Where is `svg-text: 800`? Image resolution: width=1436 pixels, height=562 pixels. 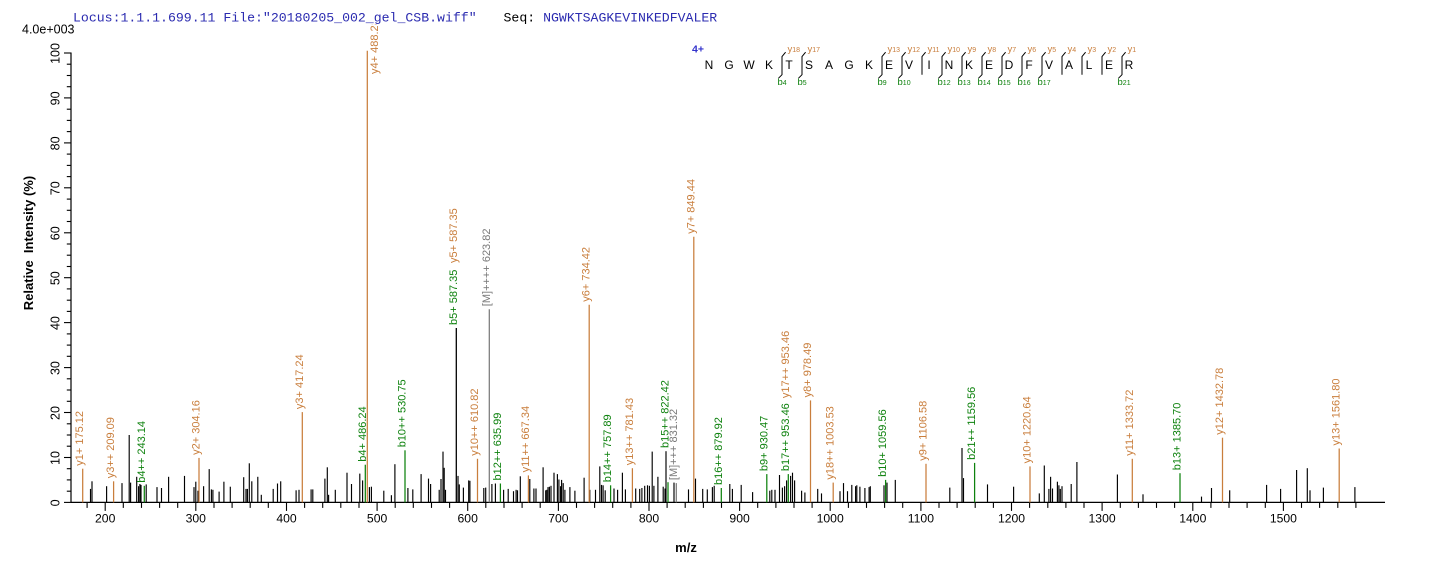 svg-text: 800 is located at coordinates (649, 519).